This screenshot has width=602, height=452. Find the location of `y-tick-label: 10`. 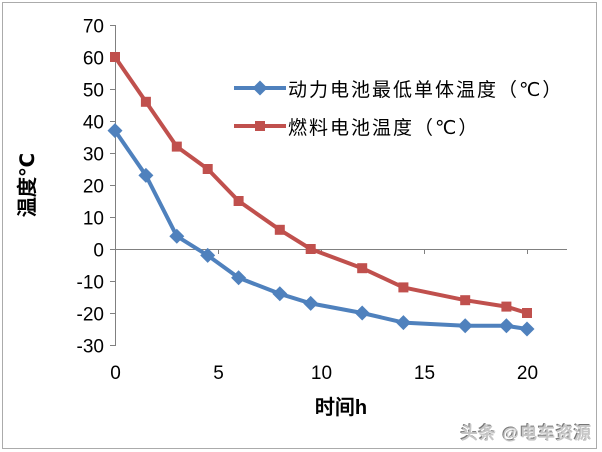

y-tick-label: 10 is located at coordinates (93, 219).